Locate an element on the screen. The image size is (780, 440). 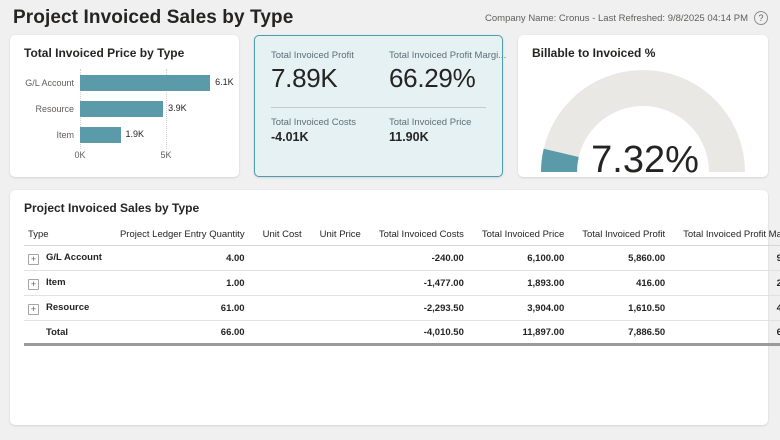
row-type-label: Total is located at coordinates (57, 332).